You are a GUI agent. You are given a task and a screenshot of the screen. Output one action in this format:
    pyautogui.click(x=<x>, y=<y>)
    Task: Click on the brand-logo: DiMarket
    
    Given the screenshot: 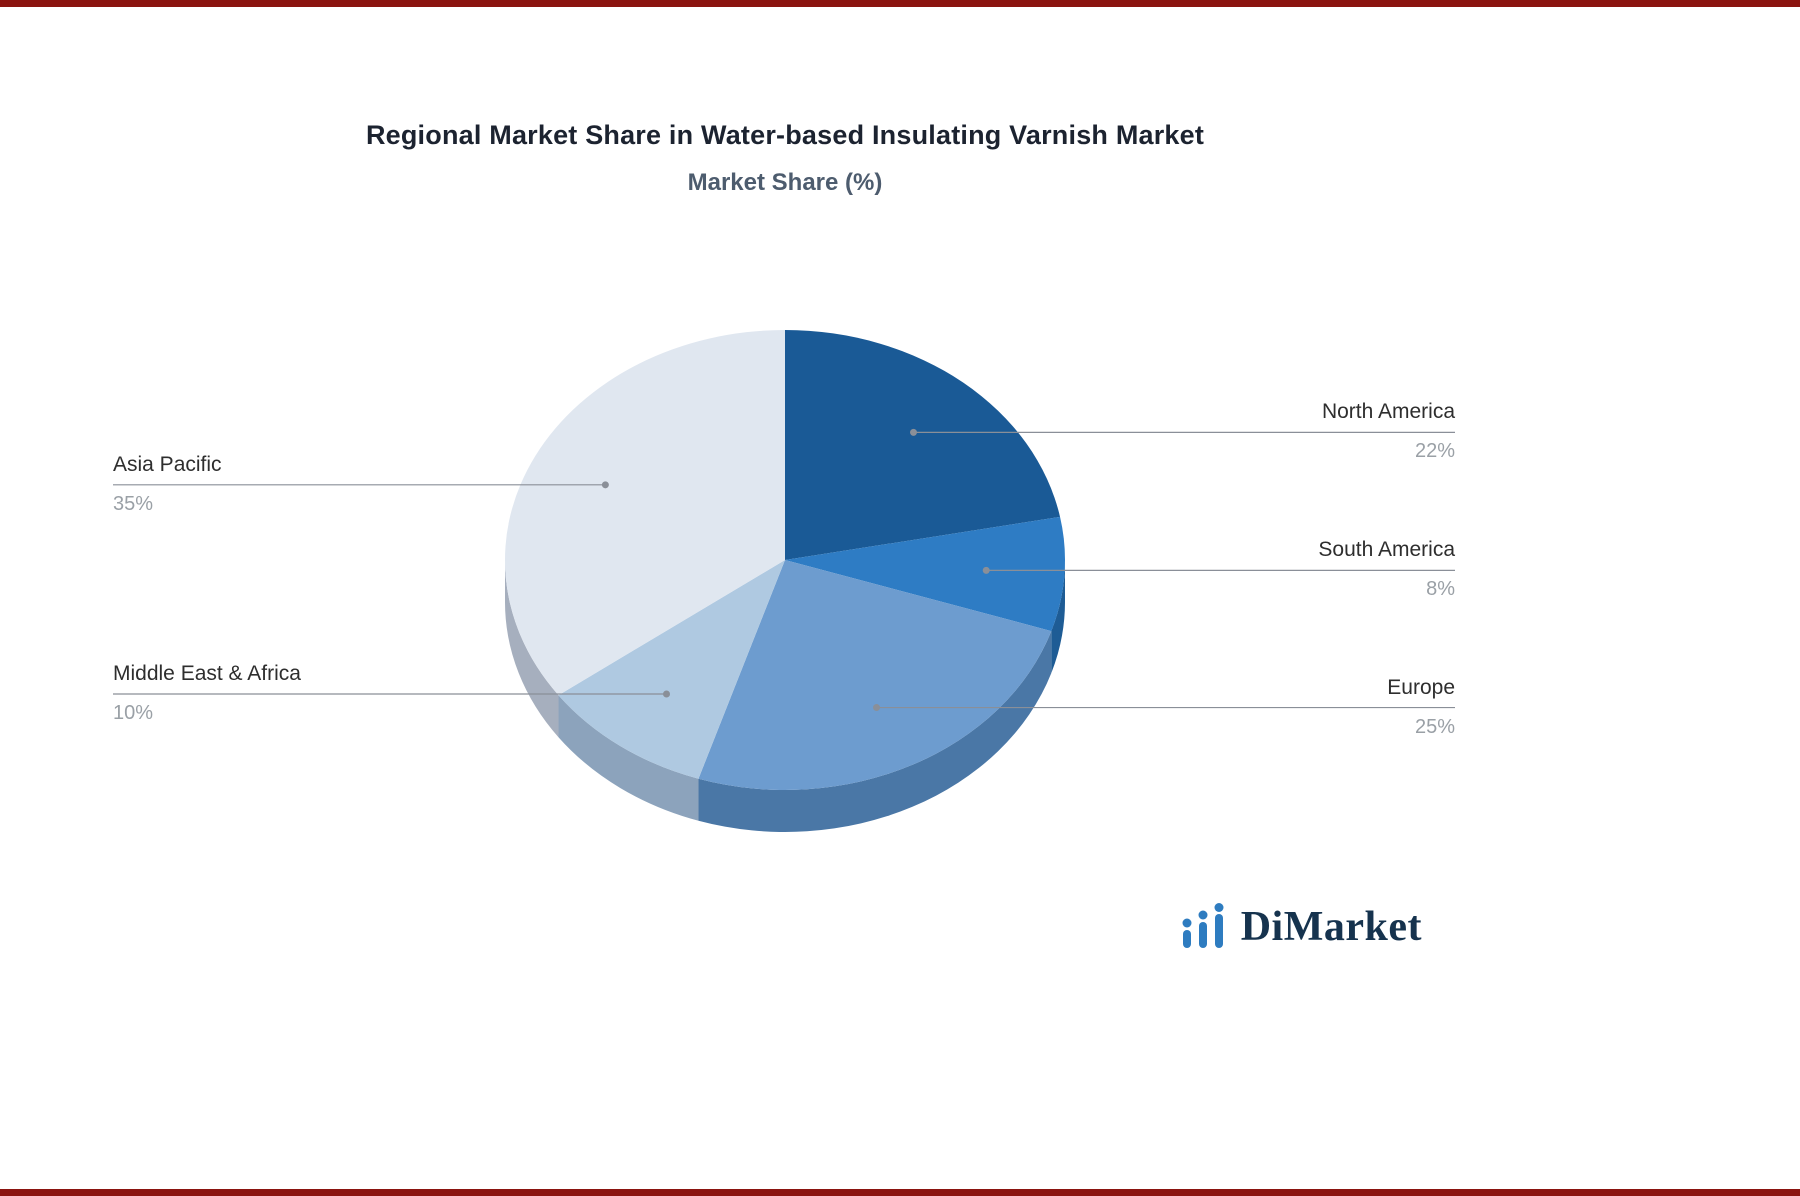 What is the action you would take?
    pyautogui.click(x=1301, y=927)
    